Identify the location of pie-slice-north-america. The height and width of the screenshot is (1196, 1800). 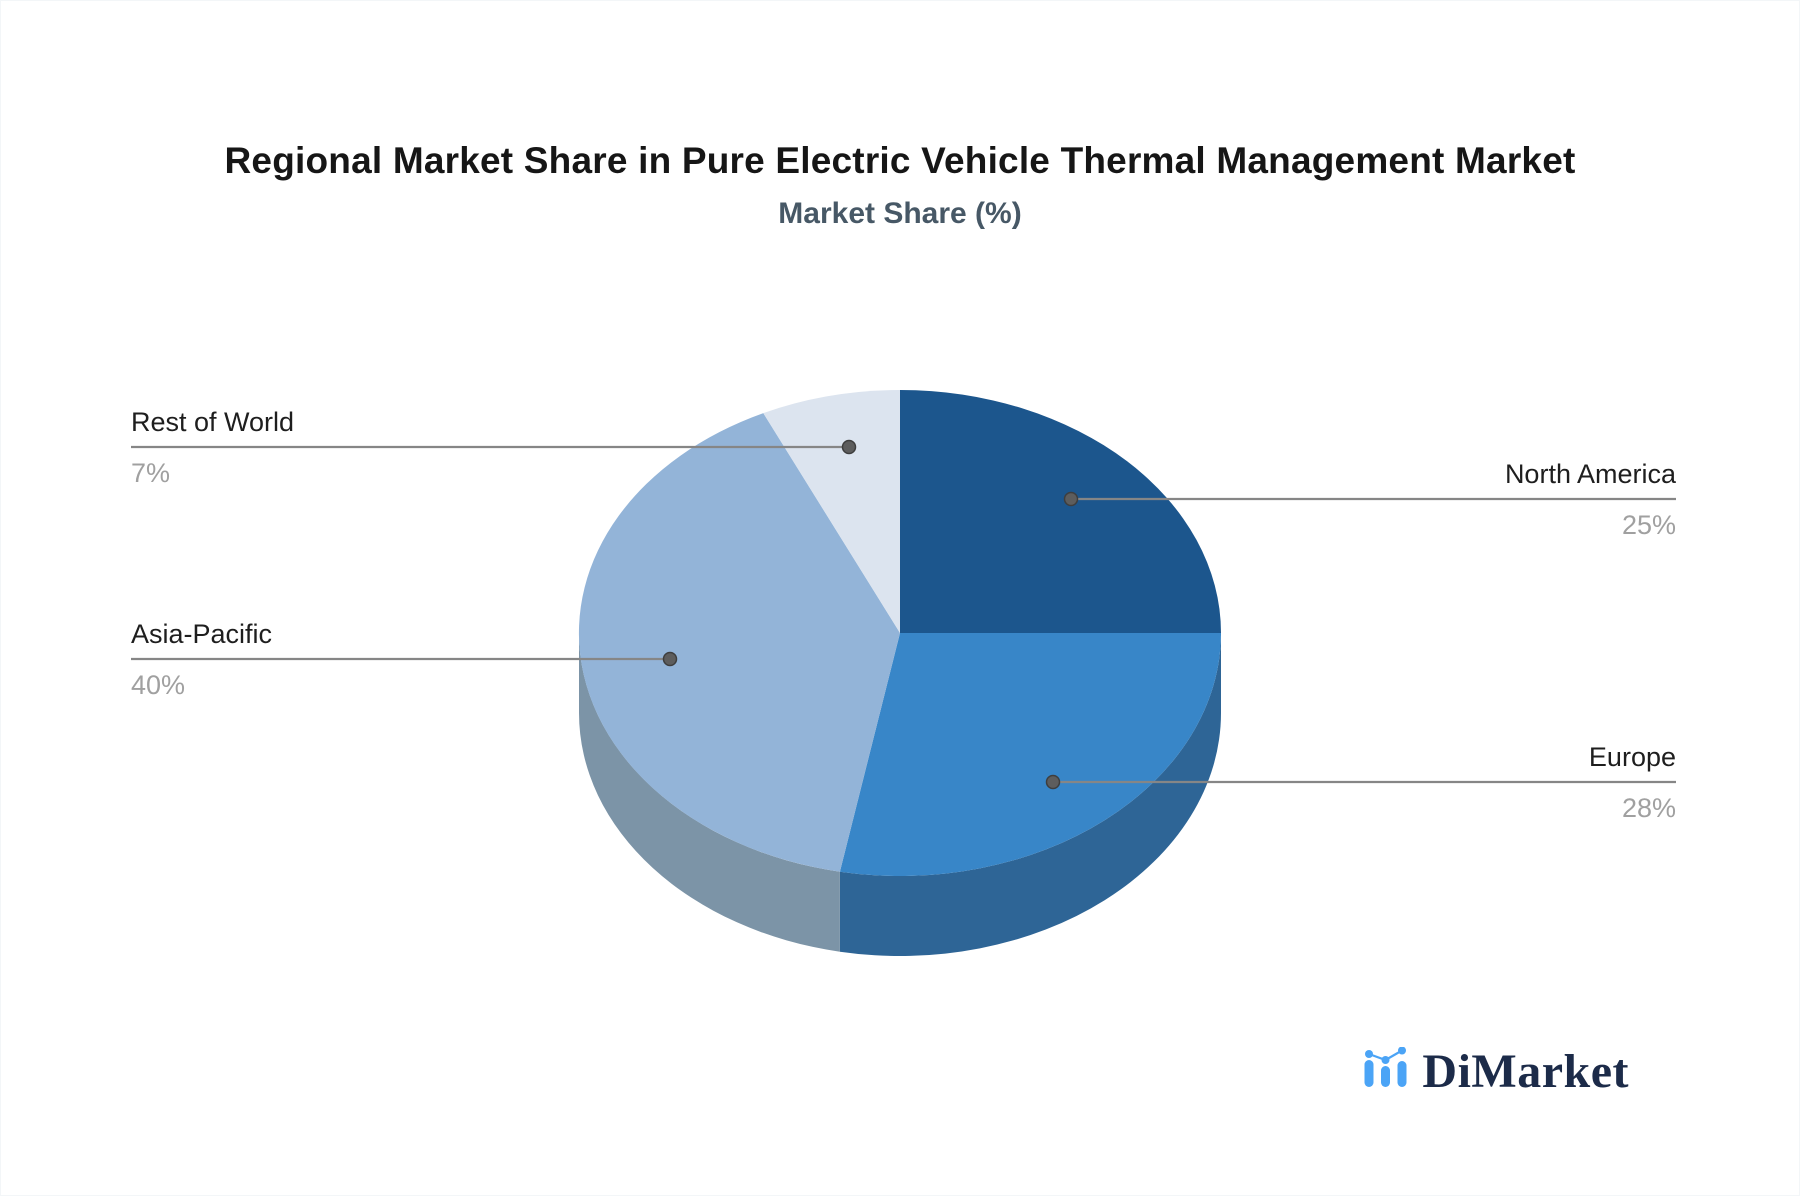
(1060, 511).